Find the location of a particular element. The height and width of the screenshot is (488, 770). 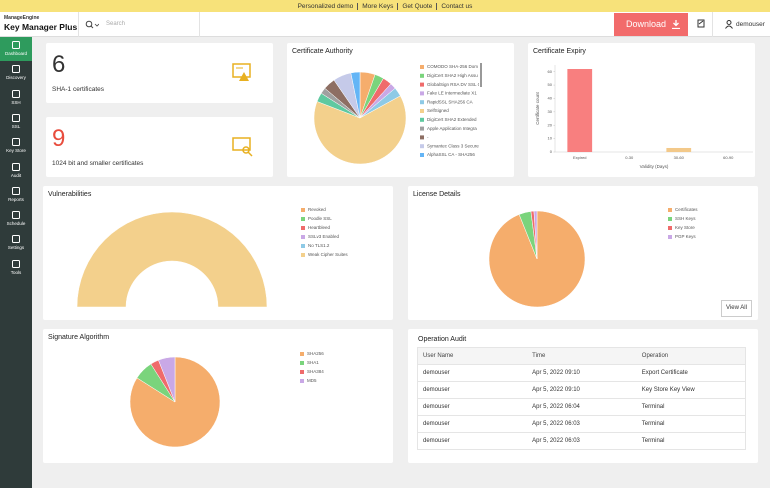

nav-item: SSL is located at coordinates (16, 122).